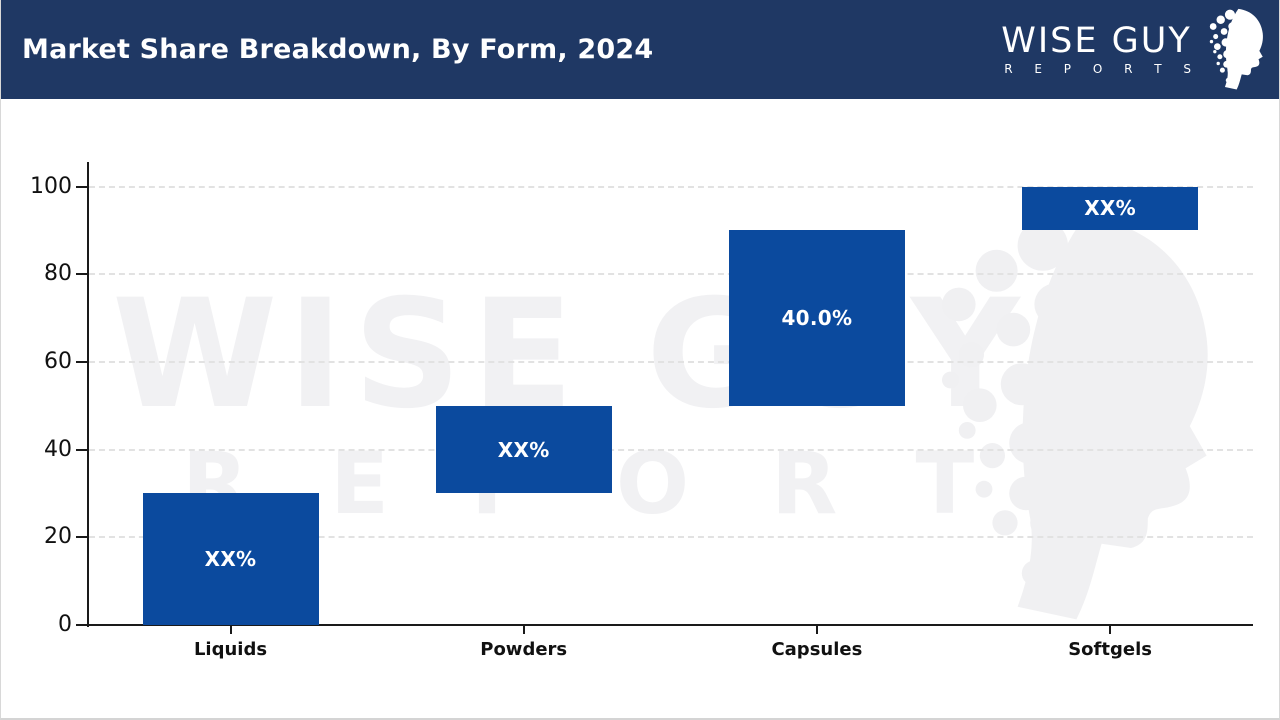 This screenshot has height=720, width=1280. Describe the element at coordinates (817, 649) in the screenshot. I see `x-category-label: Capsules` at that location.